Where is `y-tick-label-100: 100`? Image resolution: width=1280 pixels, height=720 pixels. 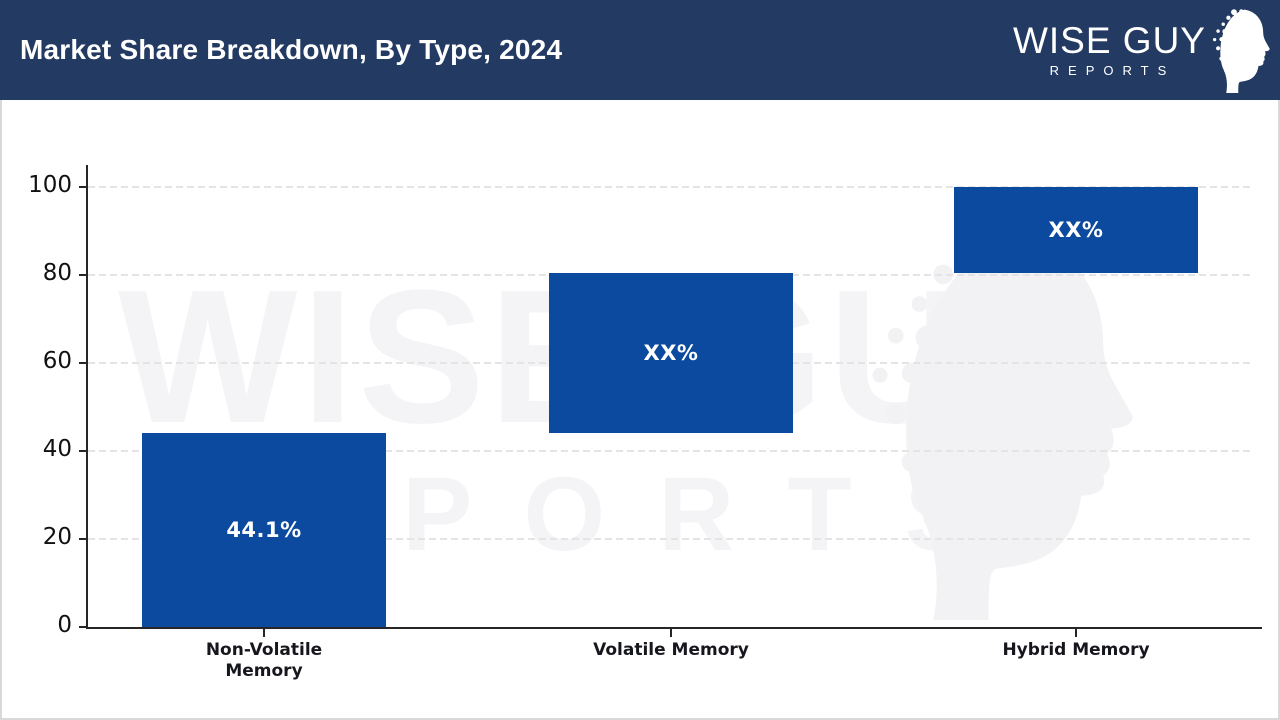 y-tick-label-100: 100 is located at coordinates (50, 185).